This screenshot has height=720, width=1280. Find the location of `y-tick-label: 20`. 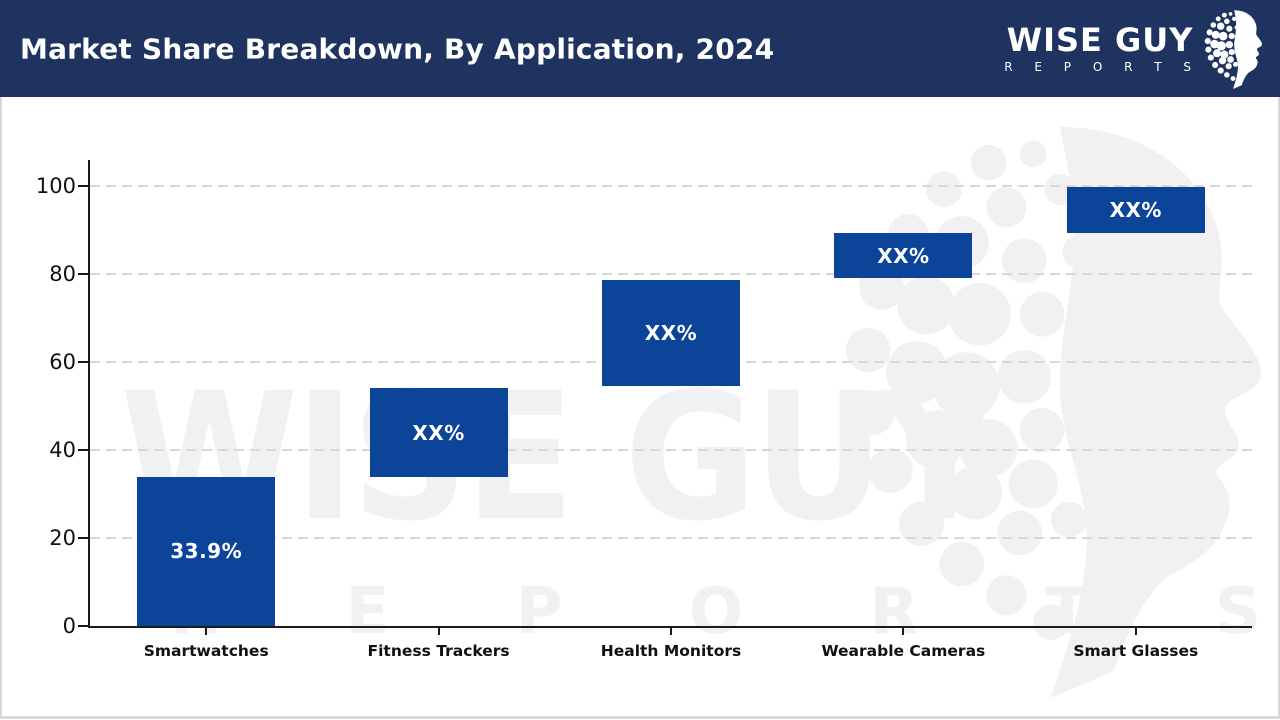

y-tick-label: 20 is located at coordinates (62, 538).